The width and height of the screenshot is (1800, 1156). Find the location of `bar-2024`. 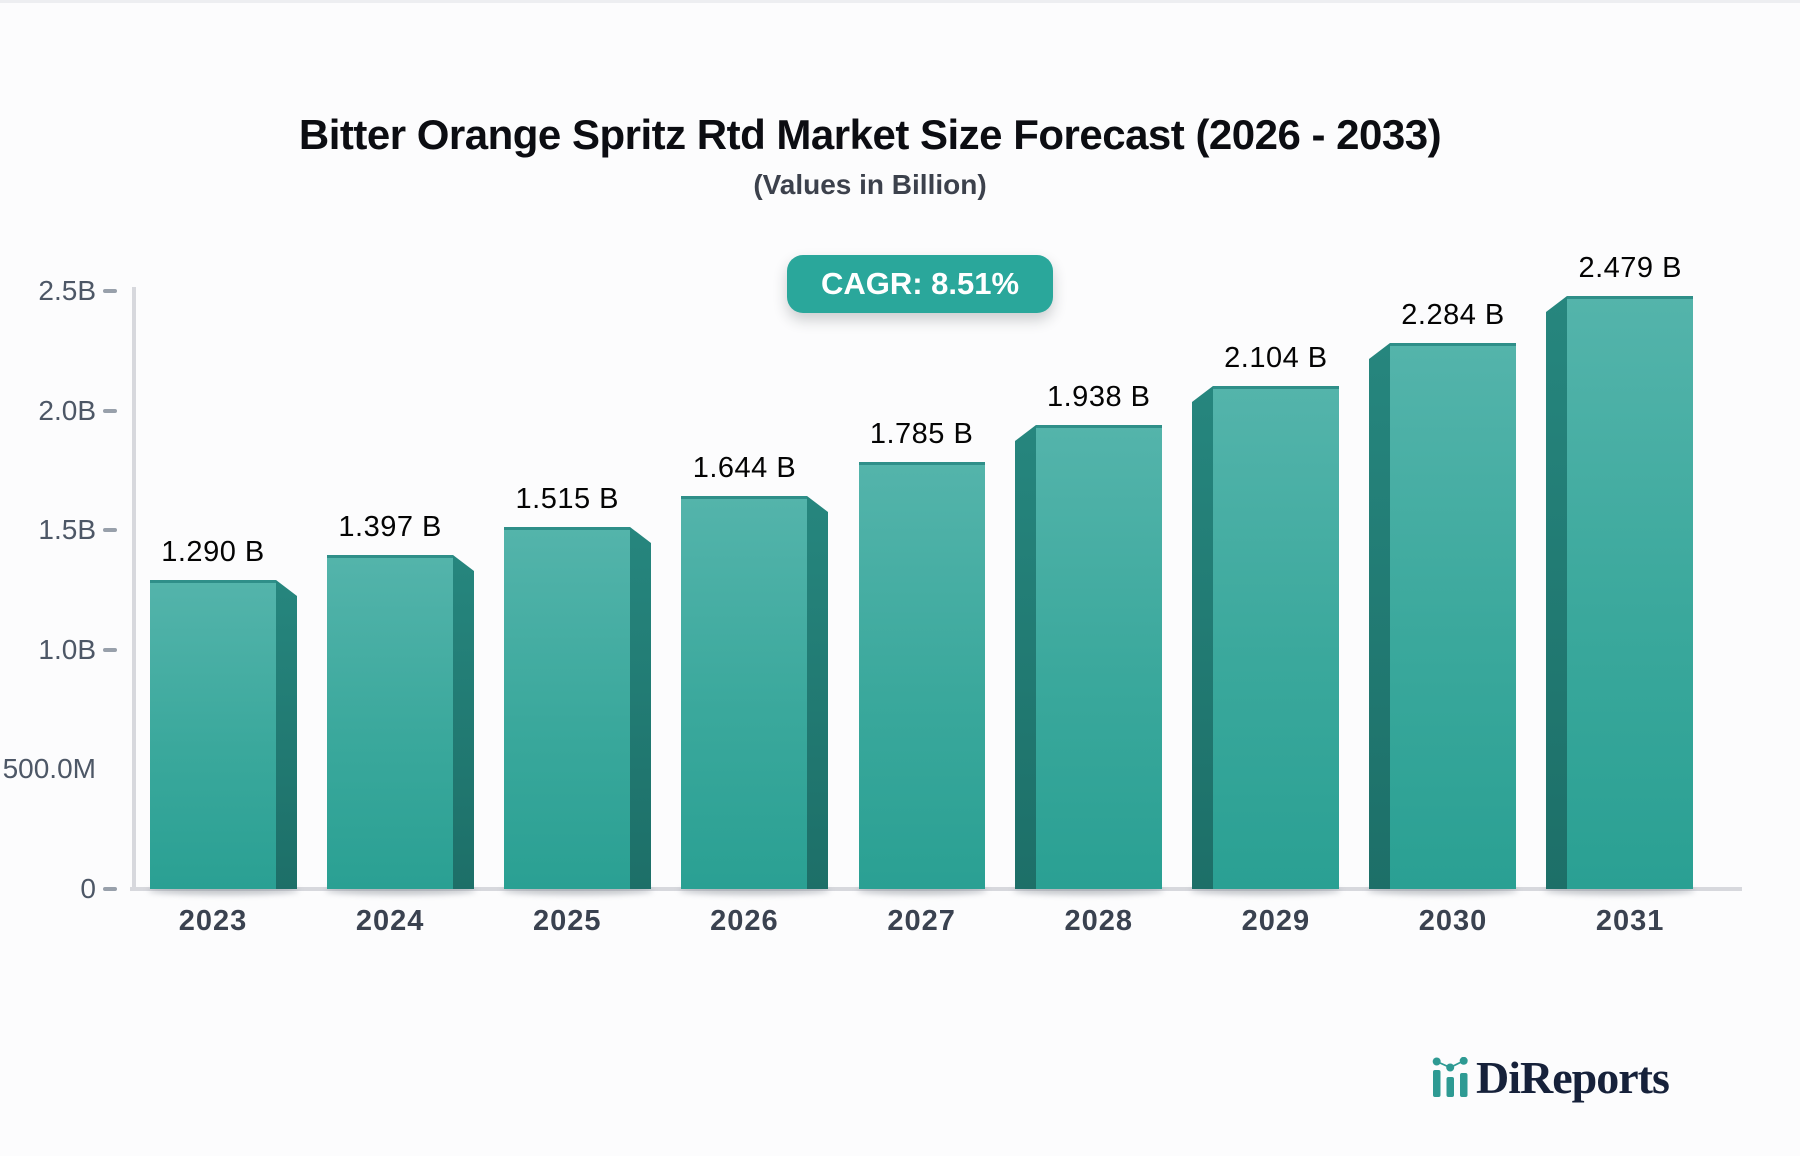

bar-2024 is located at coordinates (390, 722).